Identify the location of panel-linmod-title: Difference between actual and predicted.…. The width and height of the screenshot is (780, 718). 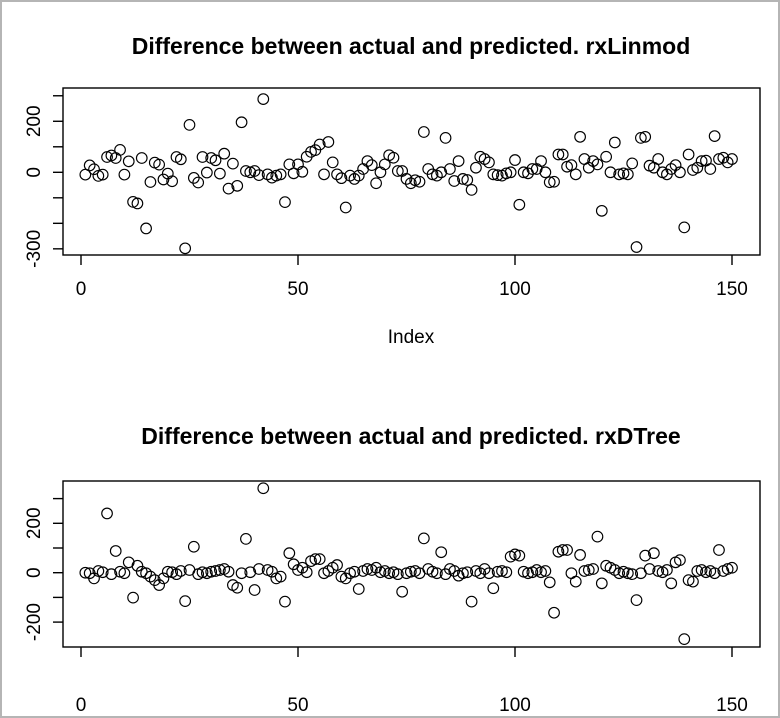
(411, 46).